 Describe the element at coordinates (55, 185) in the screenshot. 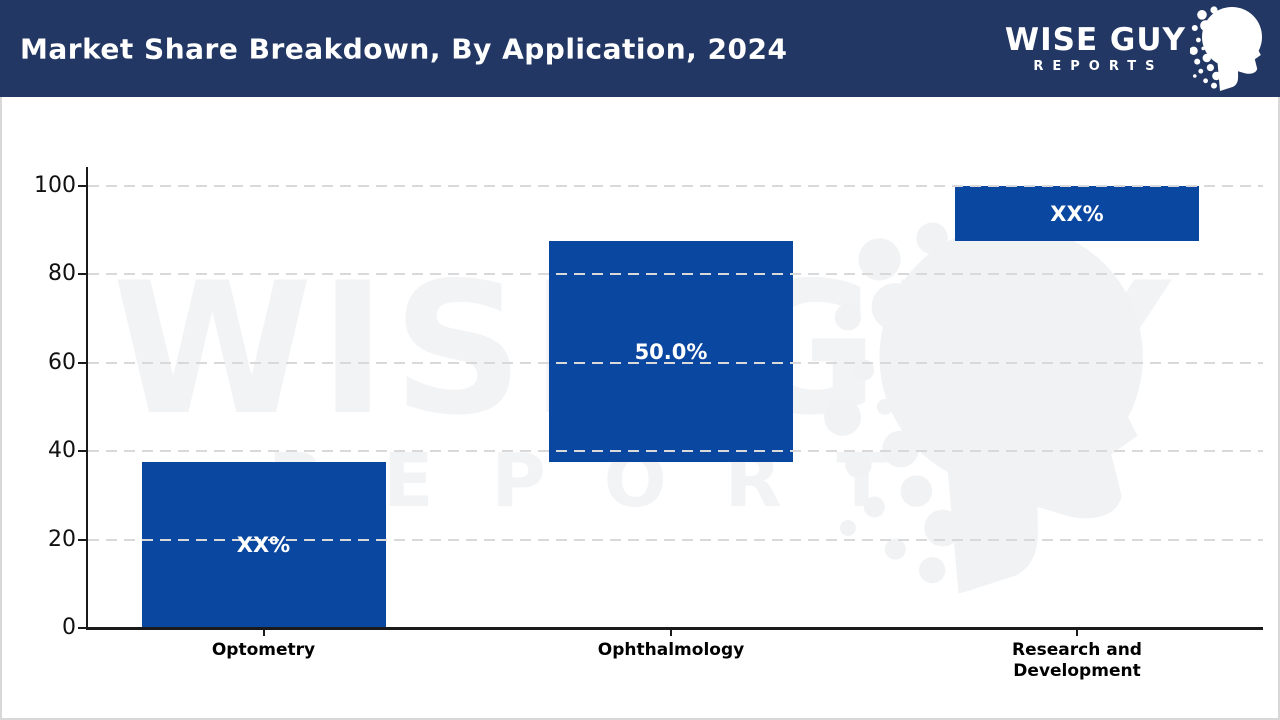

I see `y-axis-label-100: 100` at that location.